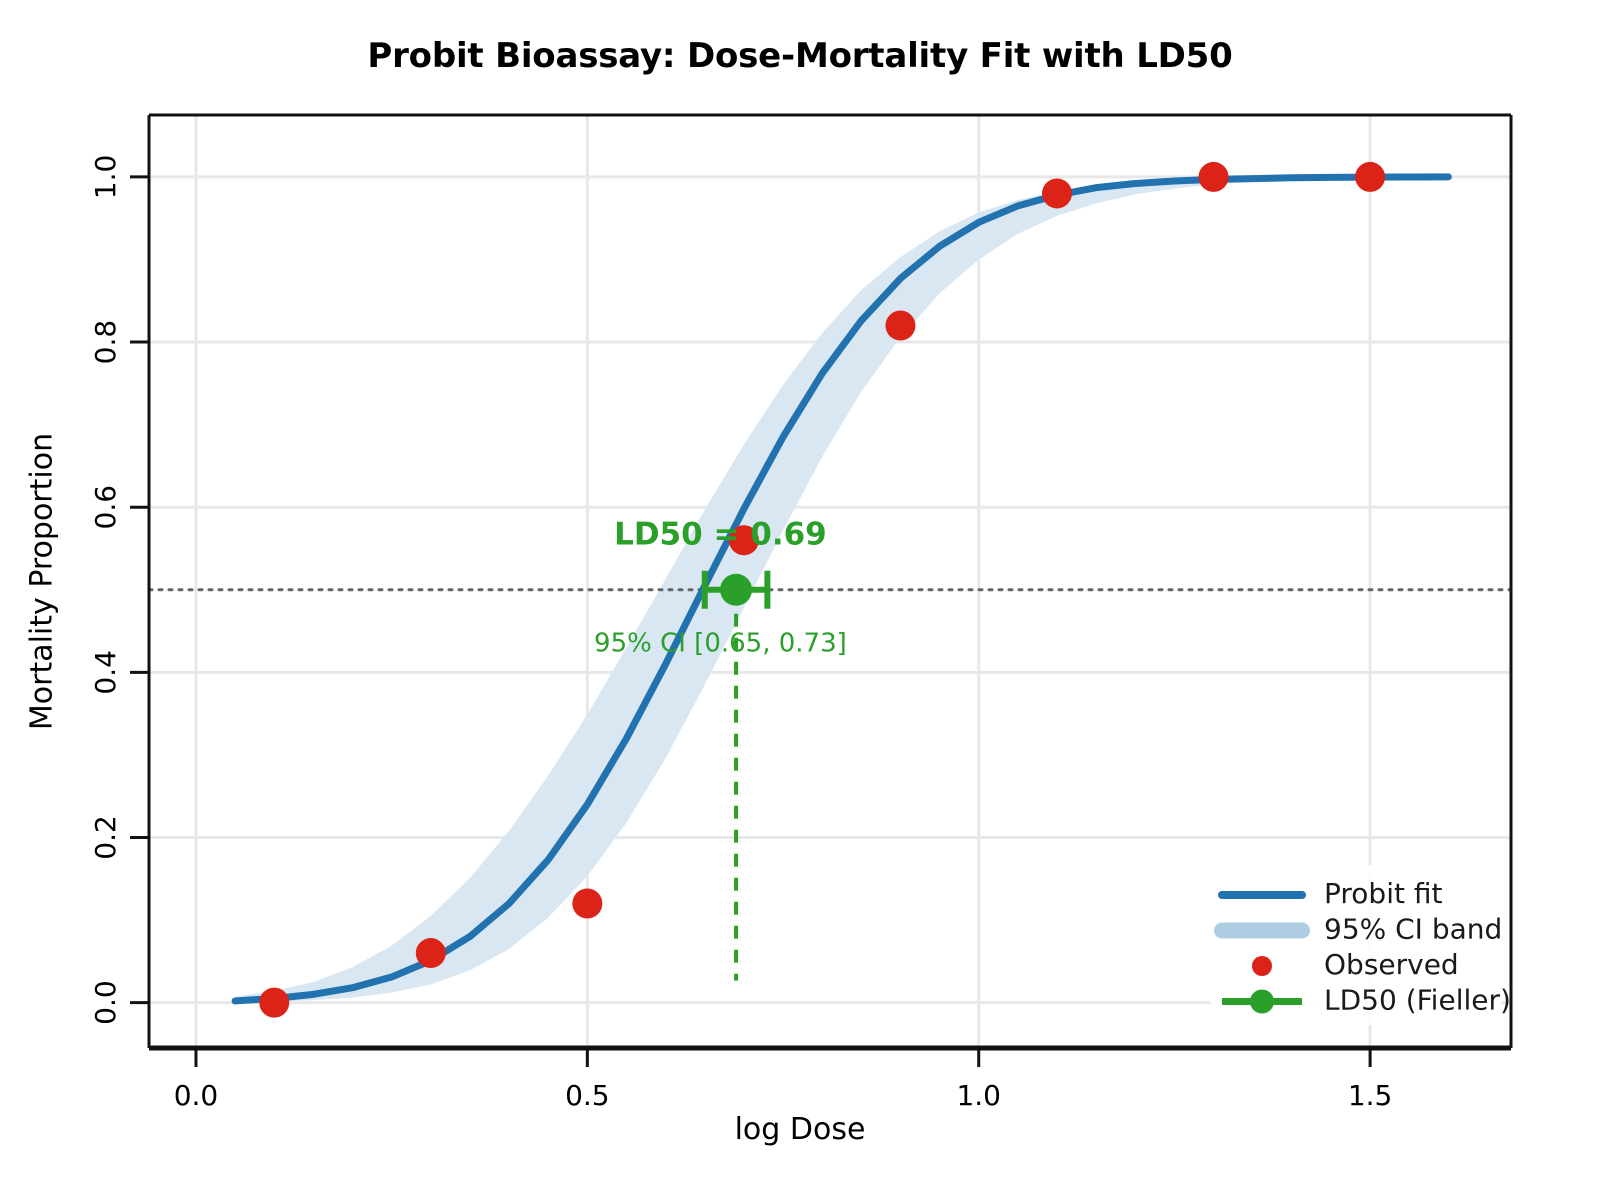 The height and width of the screenshot is (1200, 1600). I want to click on legend-label: 95% CI band, so click(1413, 929).